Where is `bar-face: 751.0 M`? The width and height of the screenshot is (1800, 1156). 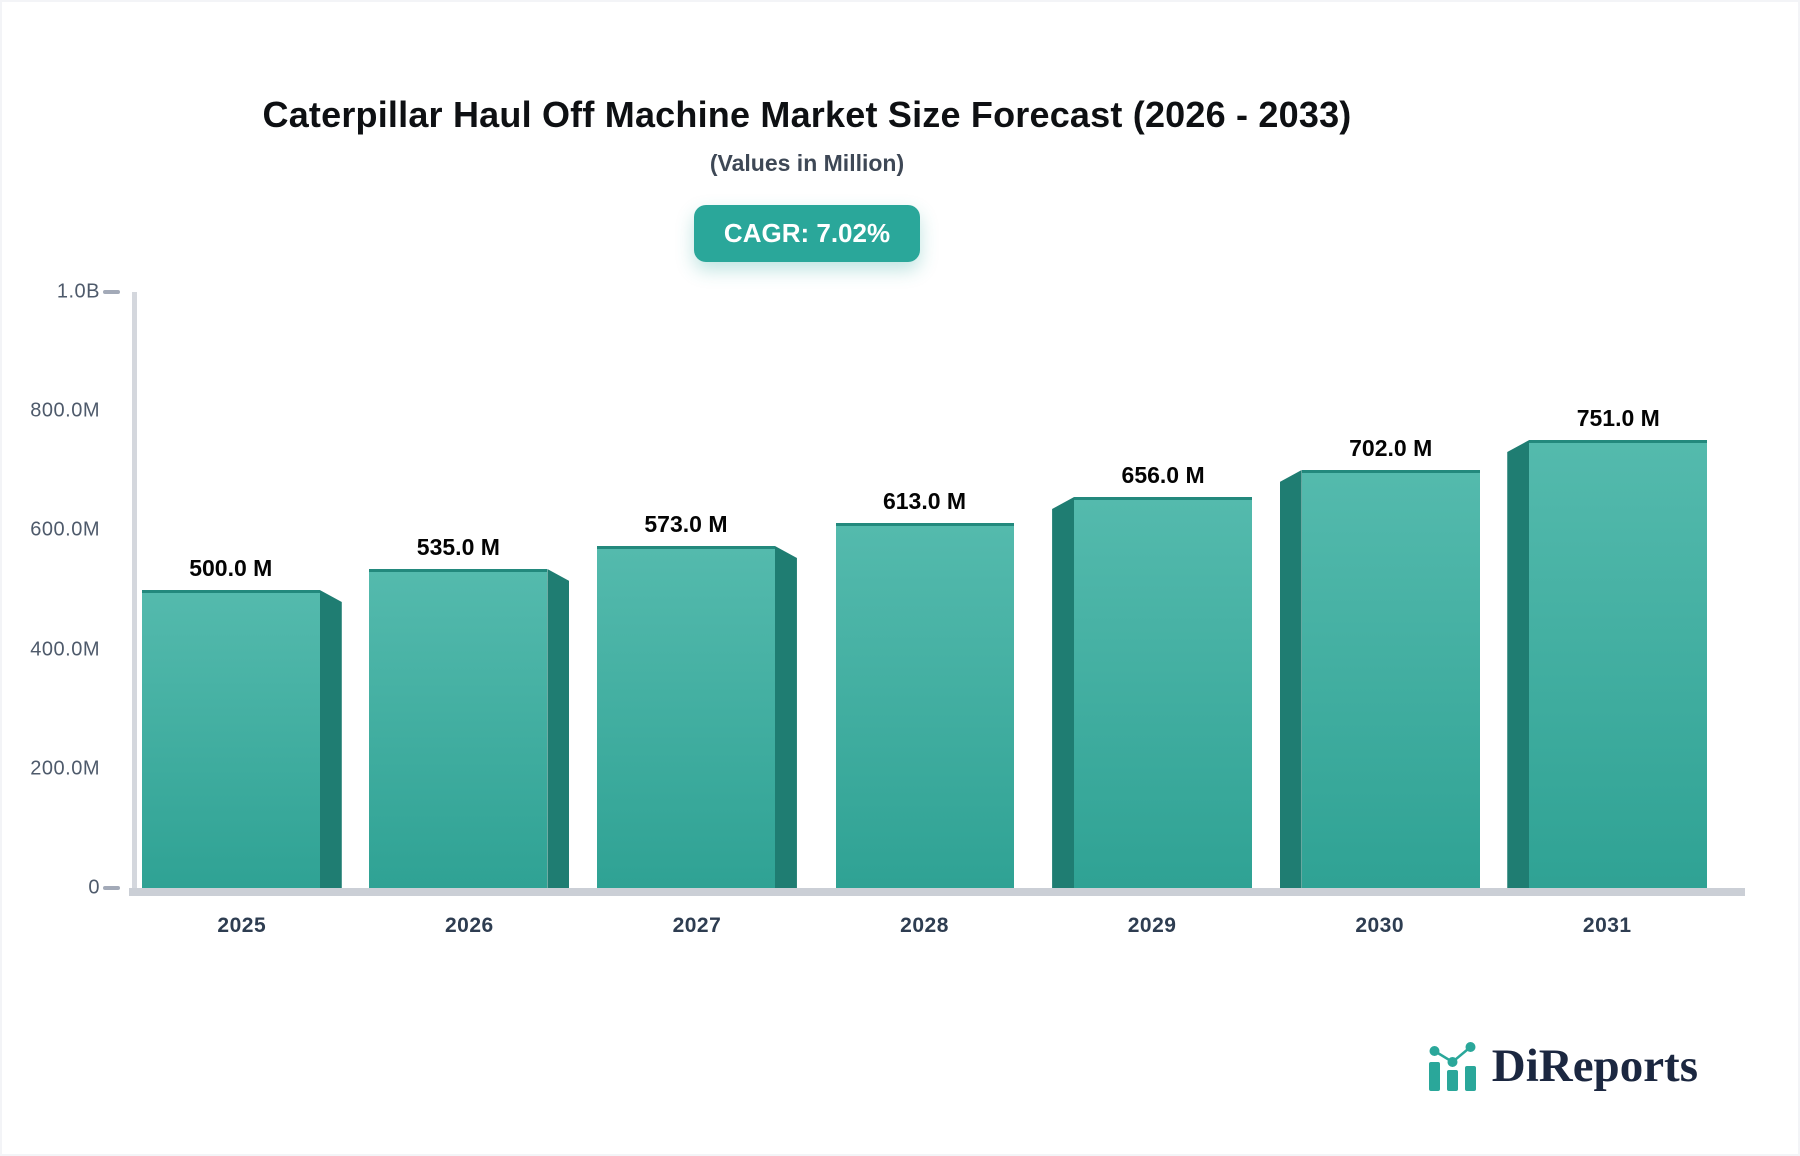 bar-face: 751.0 M is located at coordinates (1618, 646).